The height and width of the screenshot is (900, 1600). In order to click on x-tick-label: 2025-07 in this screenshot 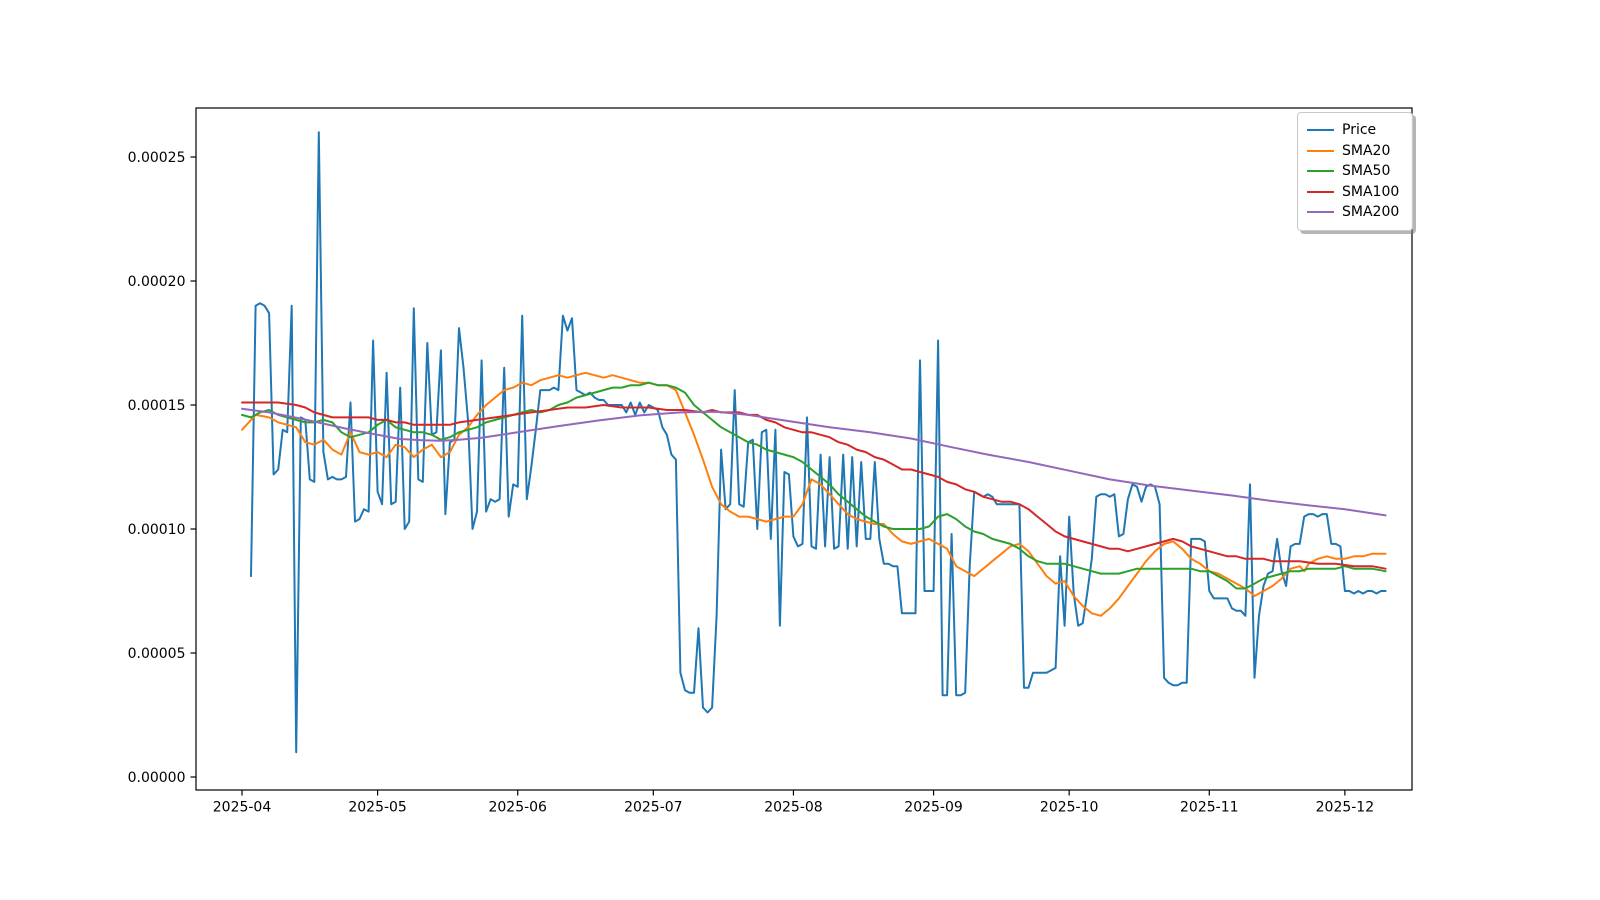, I will do `click(653, 808)`.